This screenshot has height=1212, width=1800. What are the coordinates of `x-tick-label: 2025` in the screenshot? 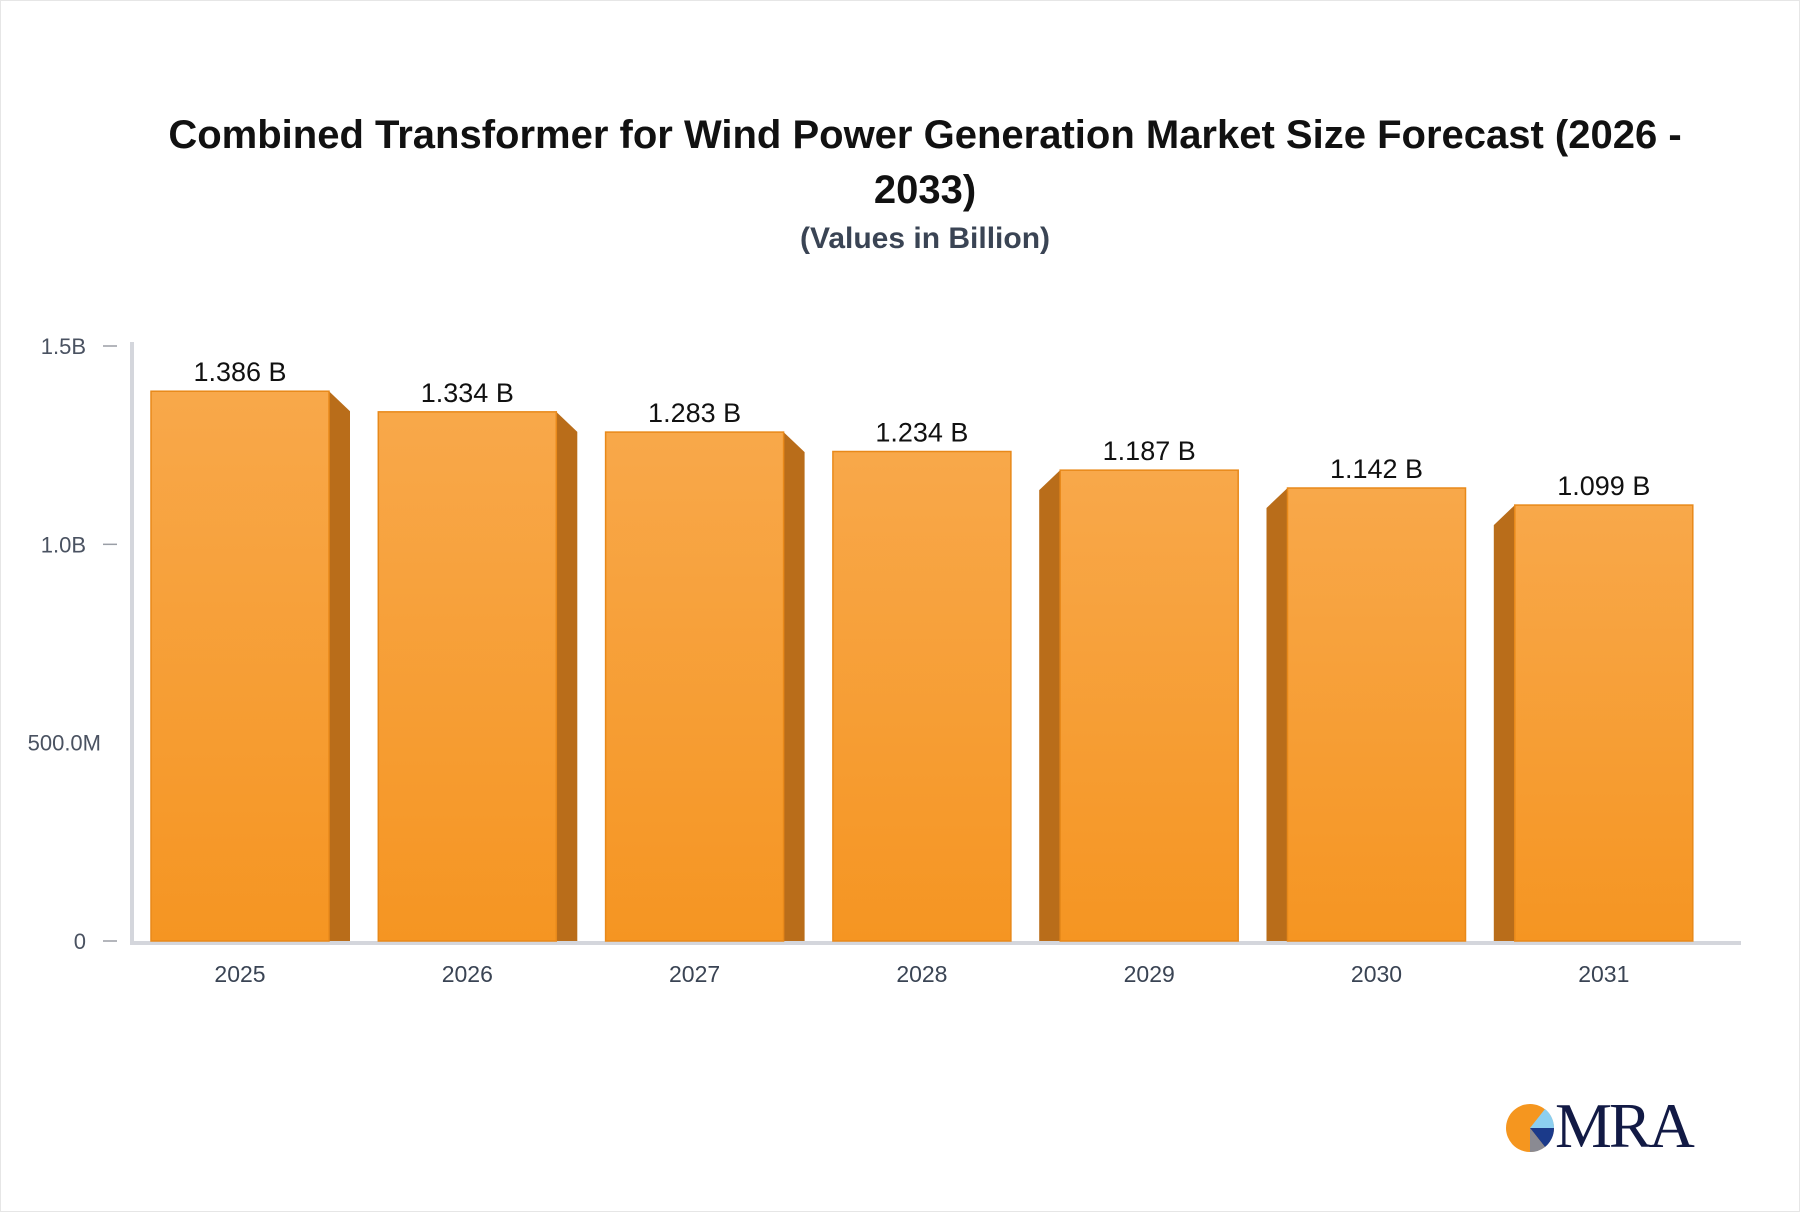 It's located at (239, 974).